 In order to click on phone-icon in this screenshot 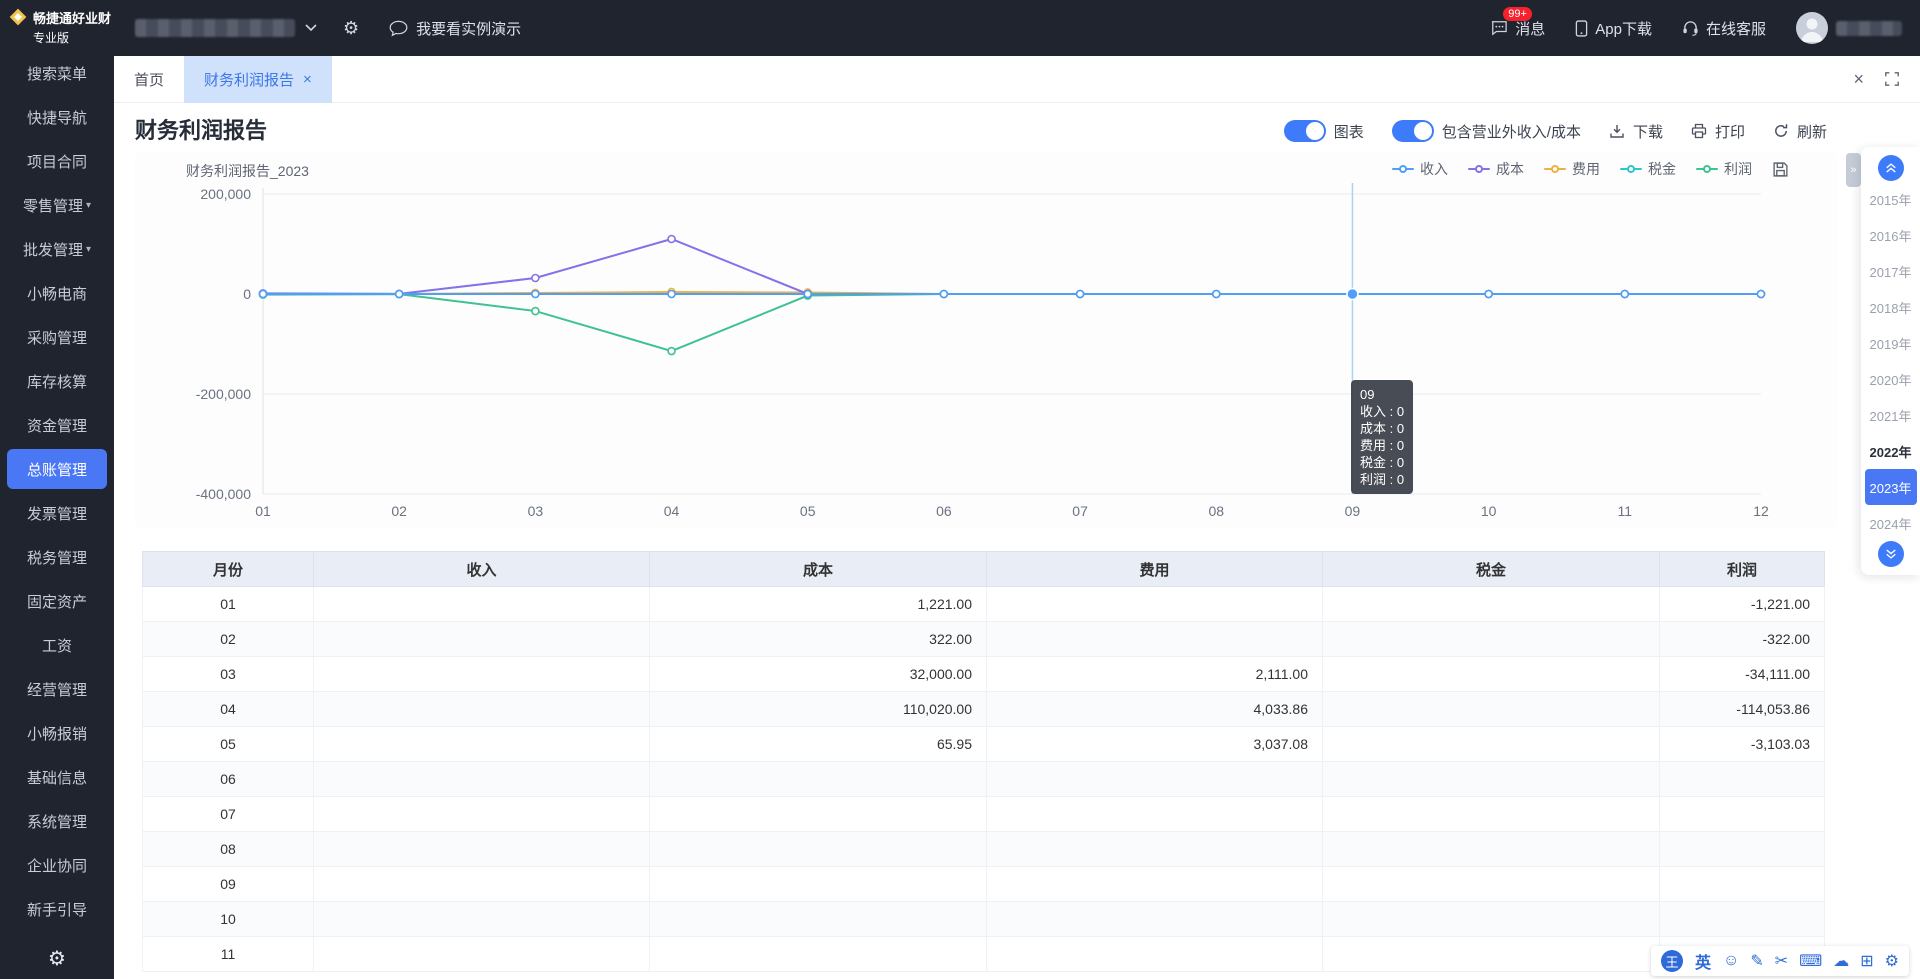, I will do `click(1581, 28)`.